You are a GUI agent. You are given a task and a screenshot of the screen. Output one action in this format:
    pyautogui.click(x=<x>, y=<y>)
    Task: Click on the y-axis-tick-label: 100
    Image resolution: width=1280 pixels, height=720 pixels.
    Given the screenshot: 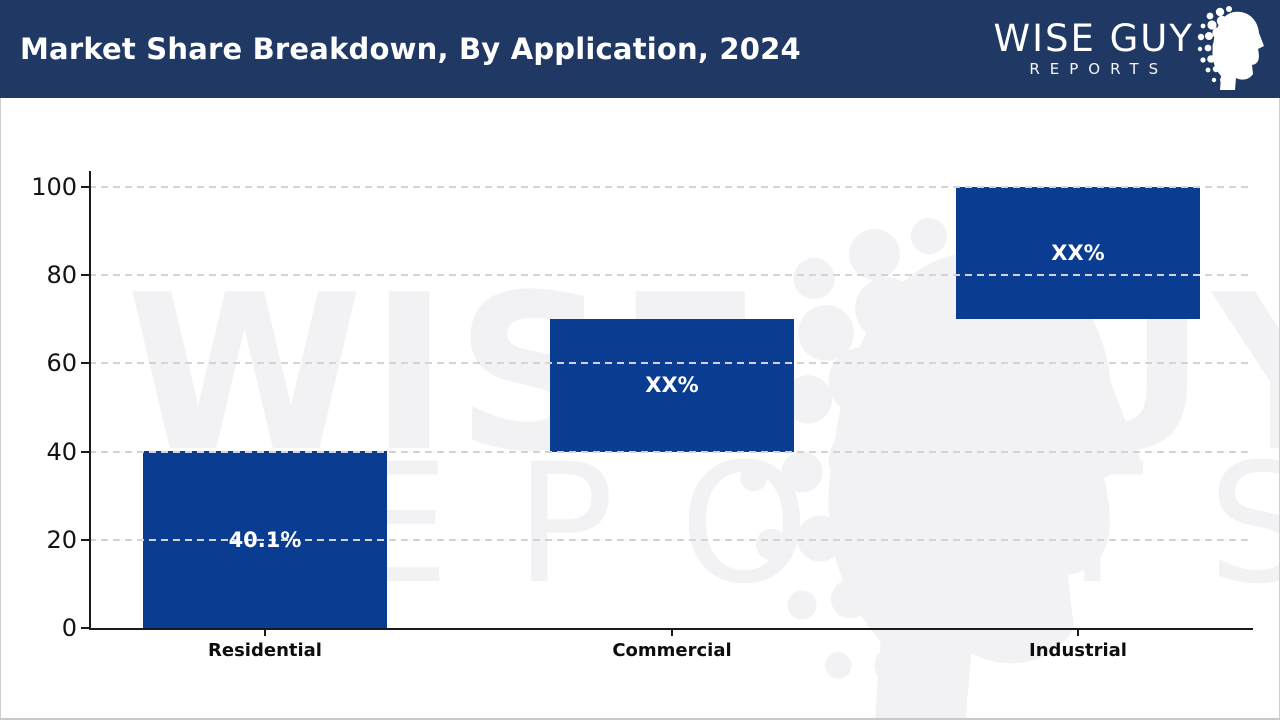 What is the action you would take?
    pyautogui.click(x=54, y=187)
    